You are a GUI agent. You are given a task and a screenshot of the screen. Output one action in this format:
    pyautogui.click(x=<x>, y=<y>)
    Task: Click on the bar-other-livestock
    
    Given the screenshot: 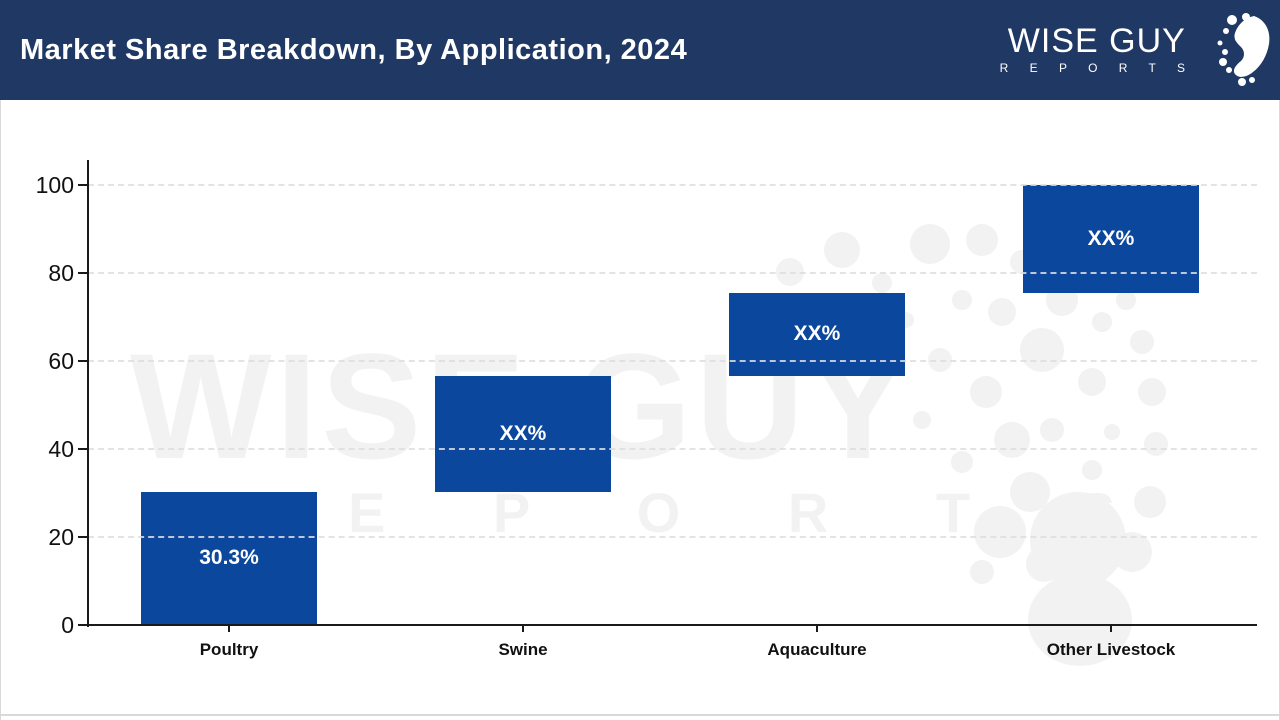 What is the action you would take?
    pyautogui.click(x=1111, y=239)
    